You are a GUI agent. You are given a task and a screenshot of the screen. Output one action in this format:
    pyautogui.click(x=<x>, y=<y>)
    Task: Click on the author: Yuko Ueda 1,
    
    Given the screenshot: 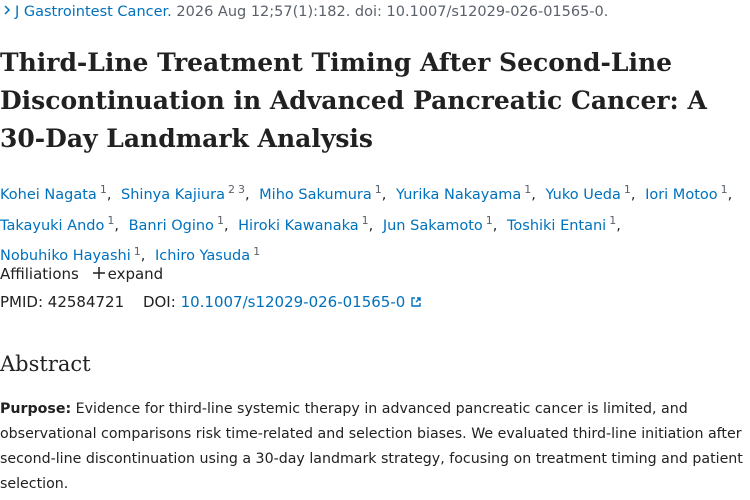 What is the action you would take?
    pyautogui.click(x=592, y=193)
    